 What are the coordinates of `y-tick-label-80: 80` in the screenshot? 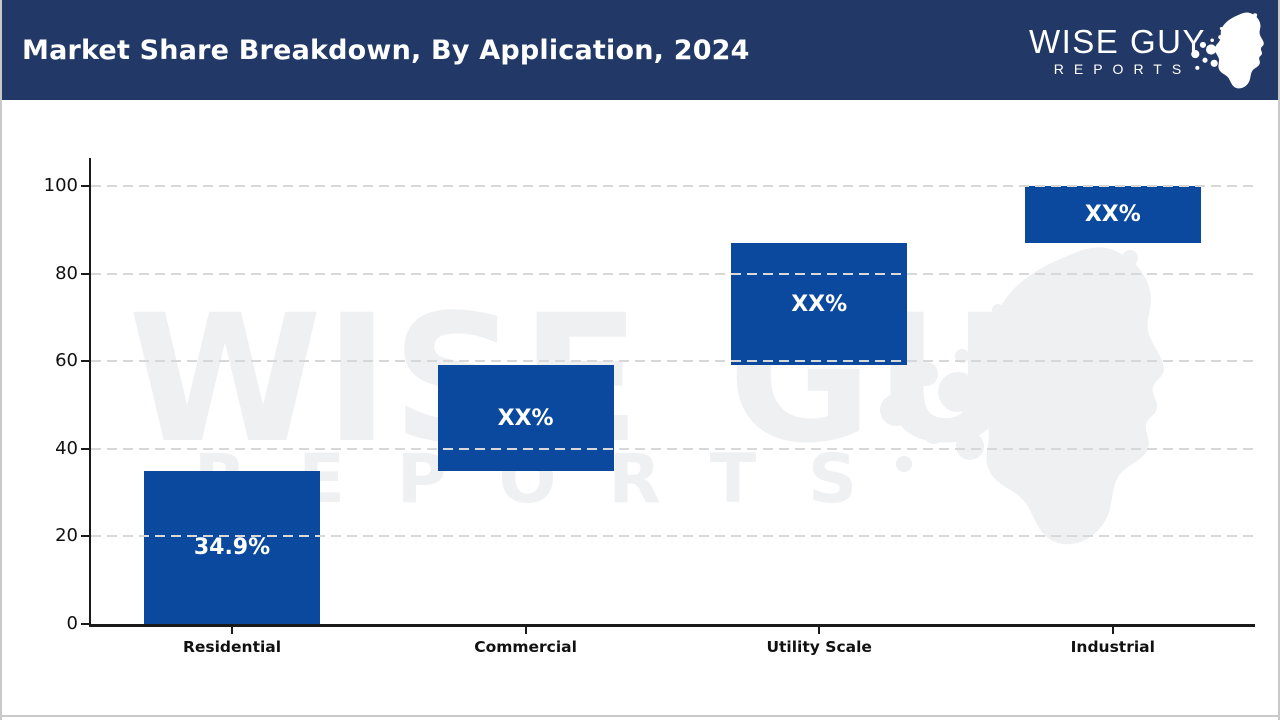 It's located at (66, 273).